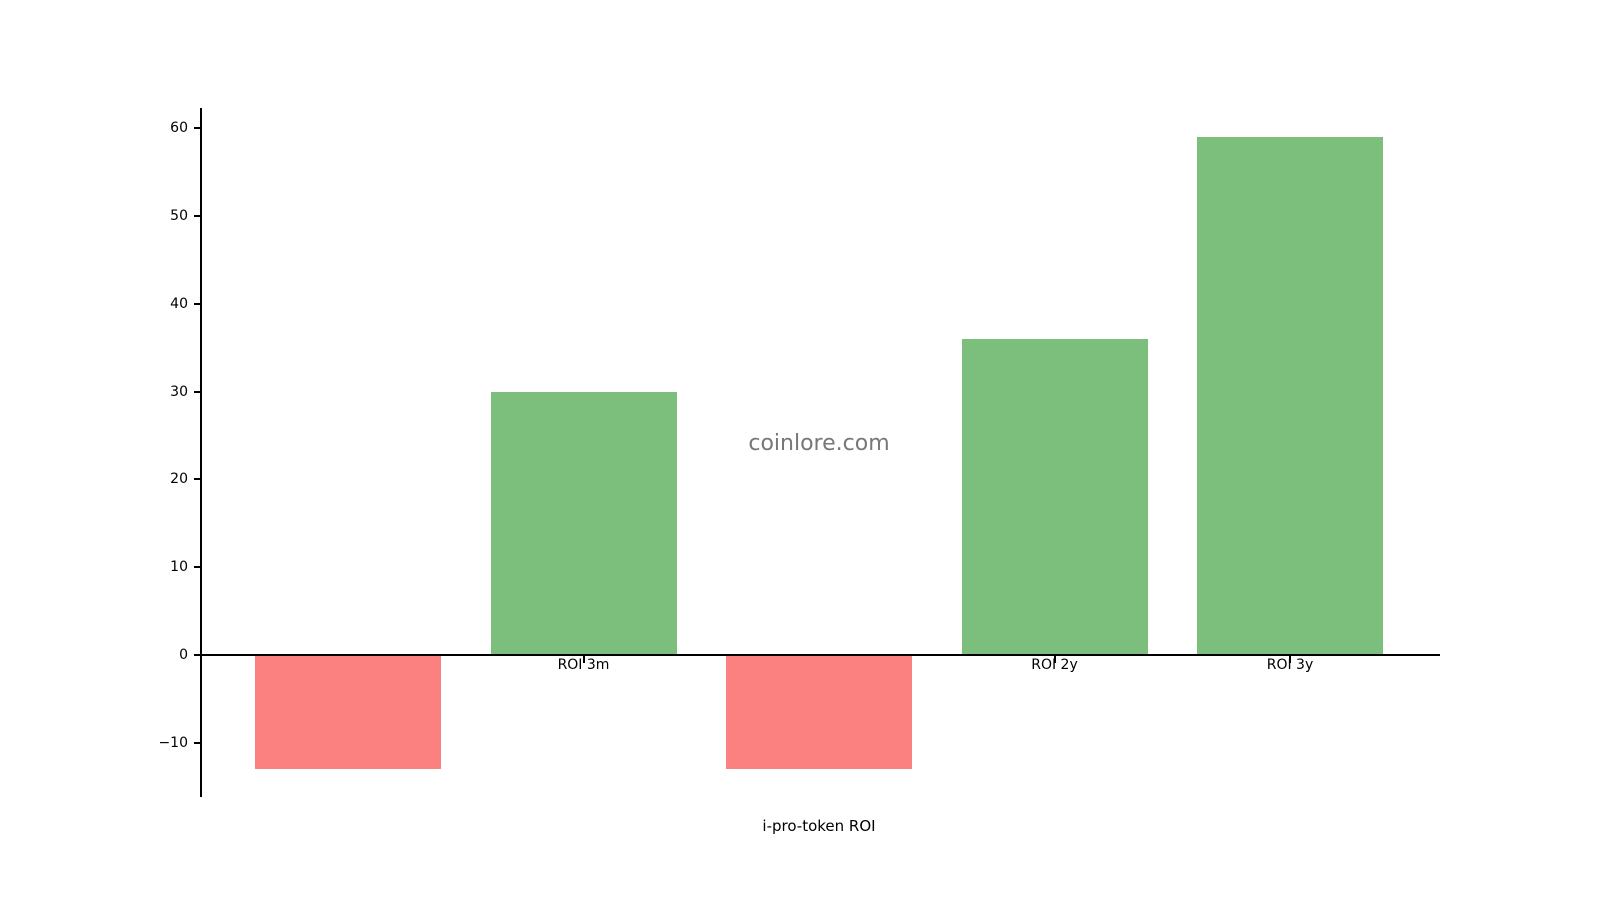 The image size is (1600, 900). Describe the element at coordinates (179, 128) in the screenshot. I see `y-tick-label: 60` at that location.